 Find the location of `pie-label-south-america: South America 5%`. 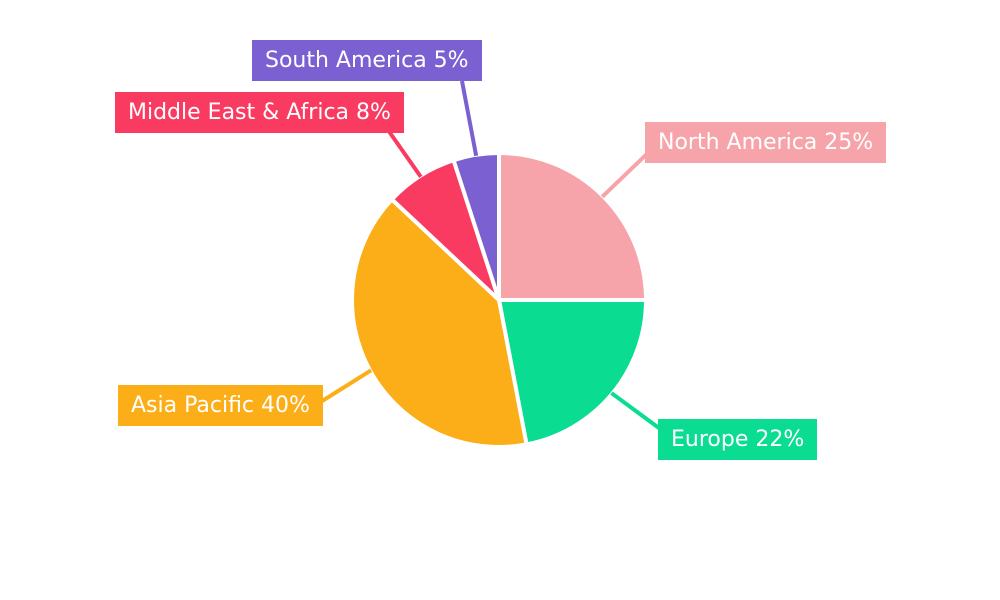

pie-label-south-america: South America 5% is located at coordinates (367, 60).